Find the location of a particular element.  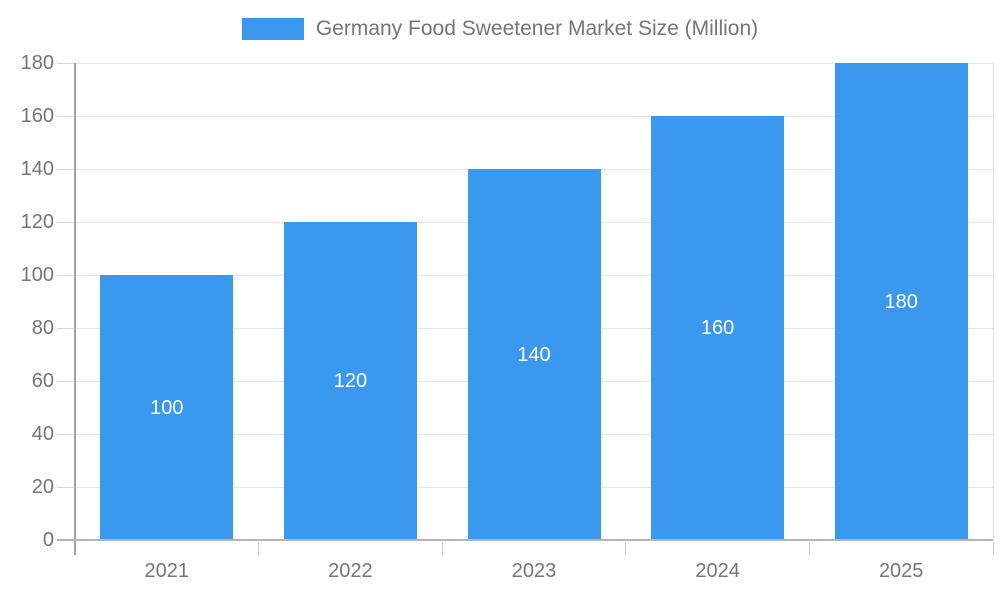

bar-value-label-2021: 100 is located at coordinates (167, 407).